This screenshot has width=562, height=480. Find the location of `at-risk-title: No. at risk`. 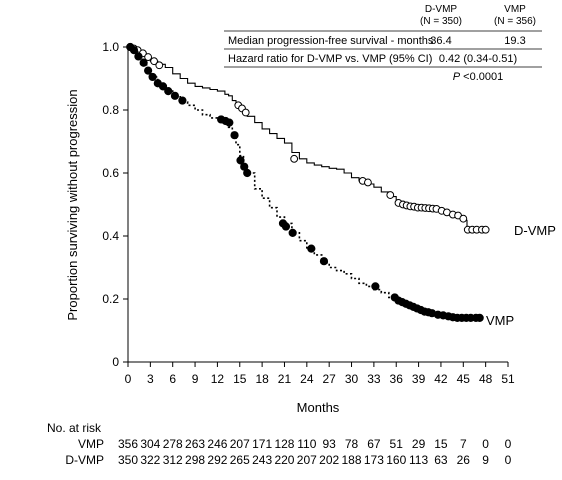

at-risk-title: No. at risk is located at coordinates (74, 428).